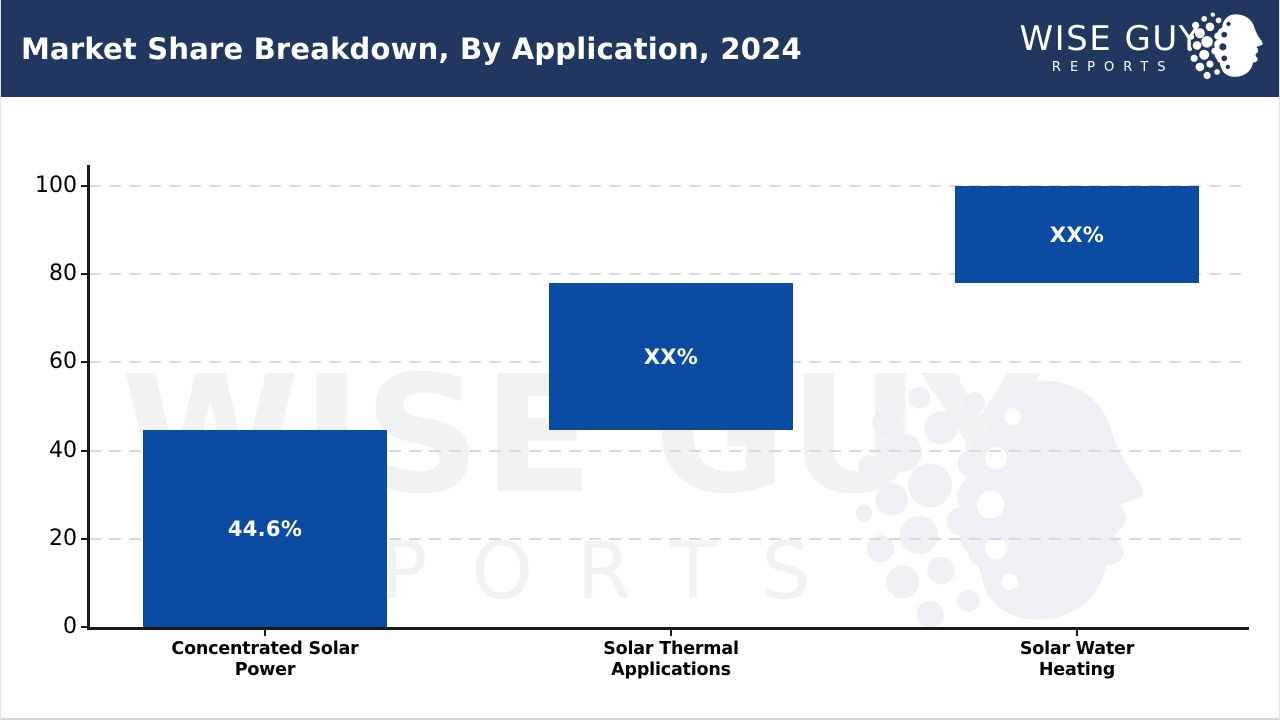 This screenshot has height=720, width=1280. What do you see at coordinates (265, 660) in the screenshot?
I see `x-category-label: Concentrated Solar Power` at bounding box center [265, 660].